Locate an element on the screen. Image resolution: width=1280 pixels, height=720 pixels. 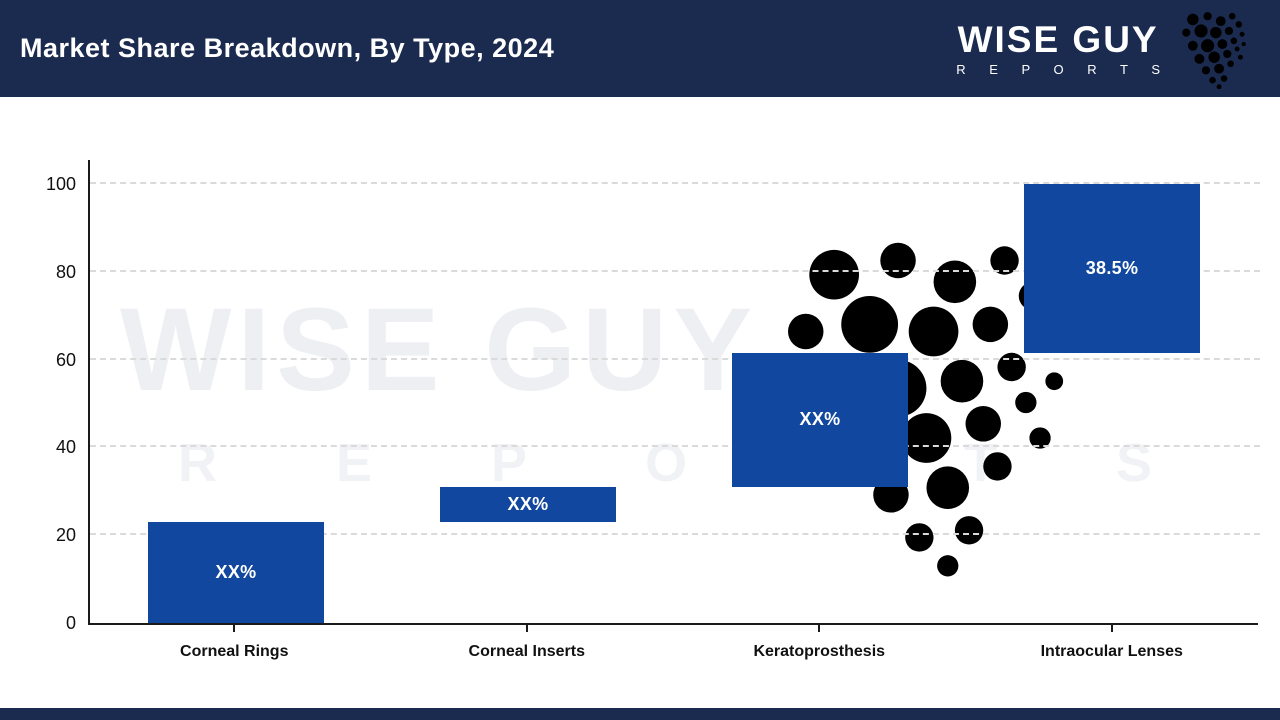
y-tick-label: 100 is located at coordinates (60, 184).